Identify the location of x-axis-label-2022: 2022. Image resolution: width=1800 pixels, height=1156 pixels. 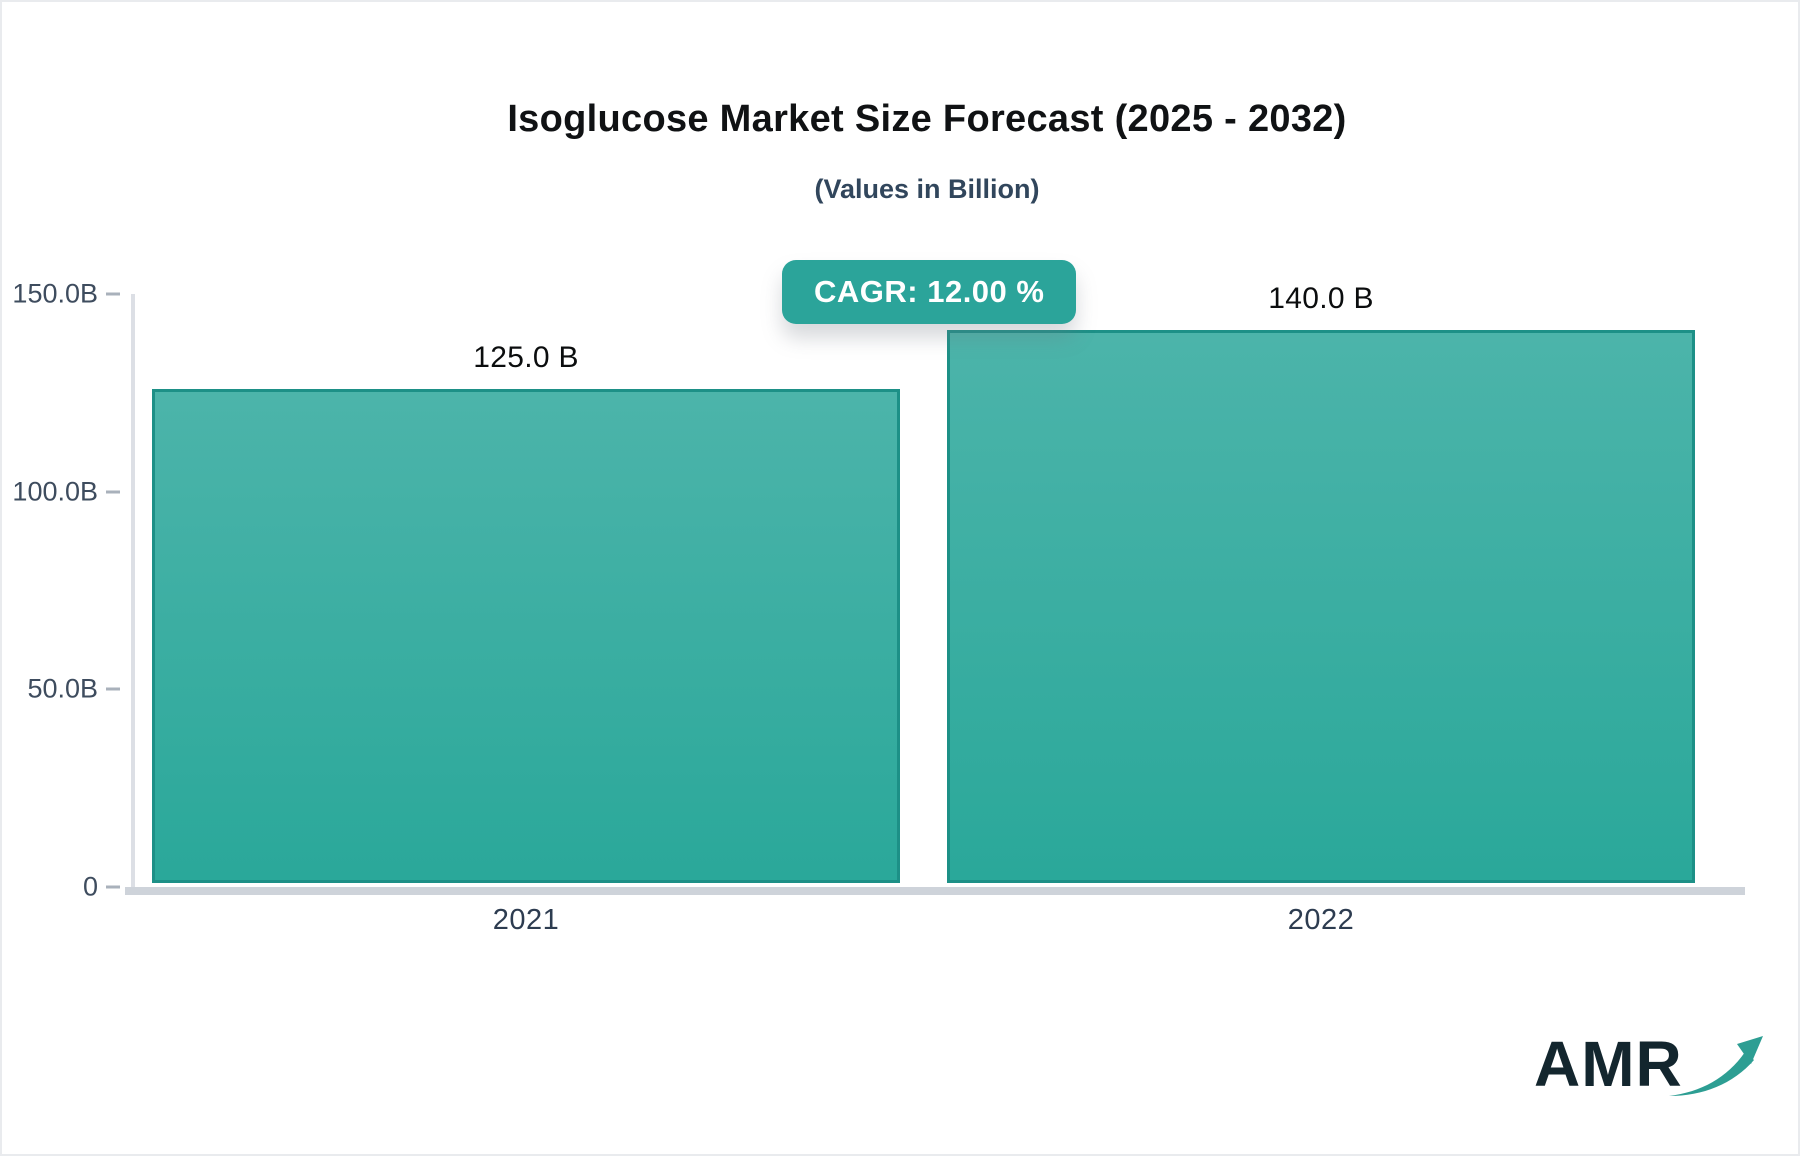
(1321, 920).